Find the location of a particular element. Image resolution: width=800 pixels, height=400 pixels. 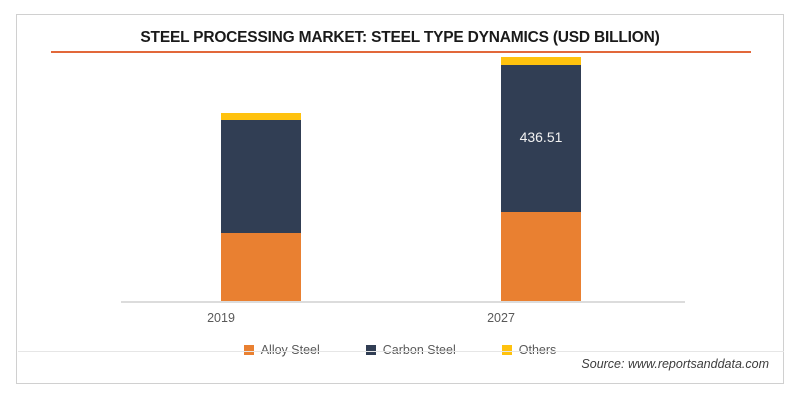

bar-segment-alloy-steel-2027 is located at coordinates (541, 256).